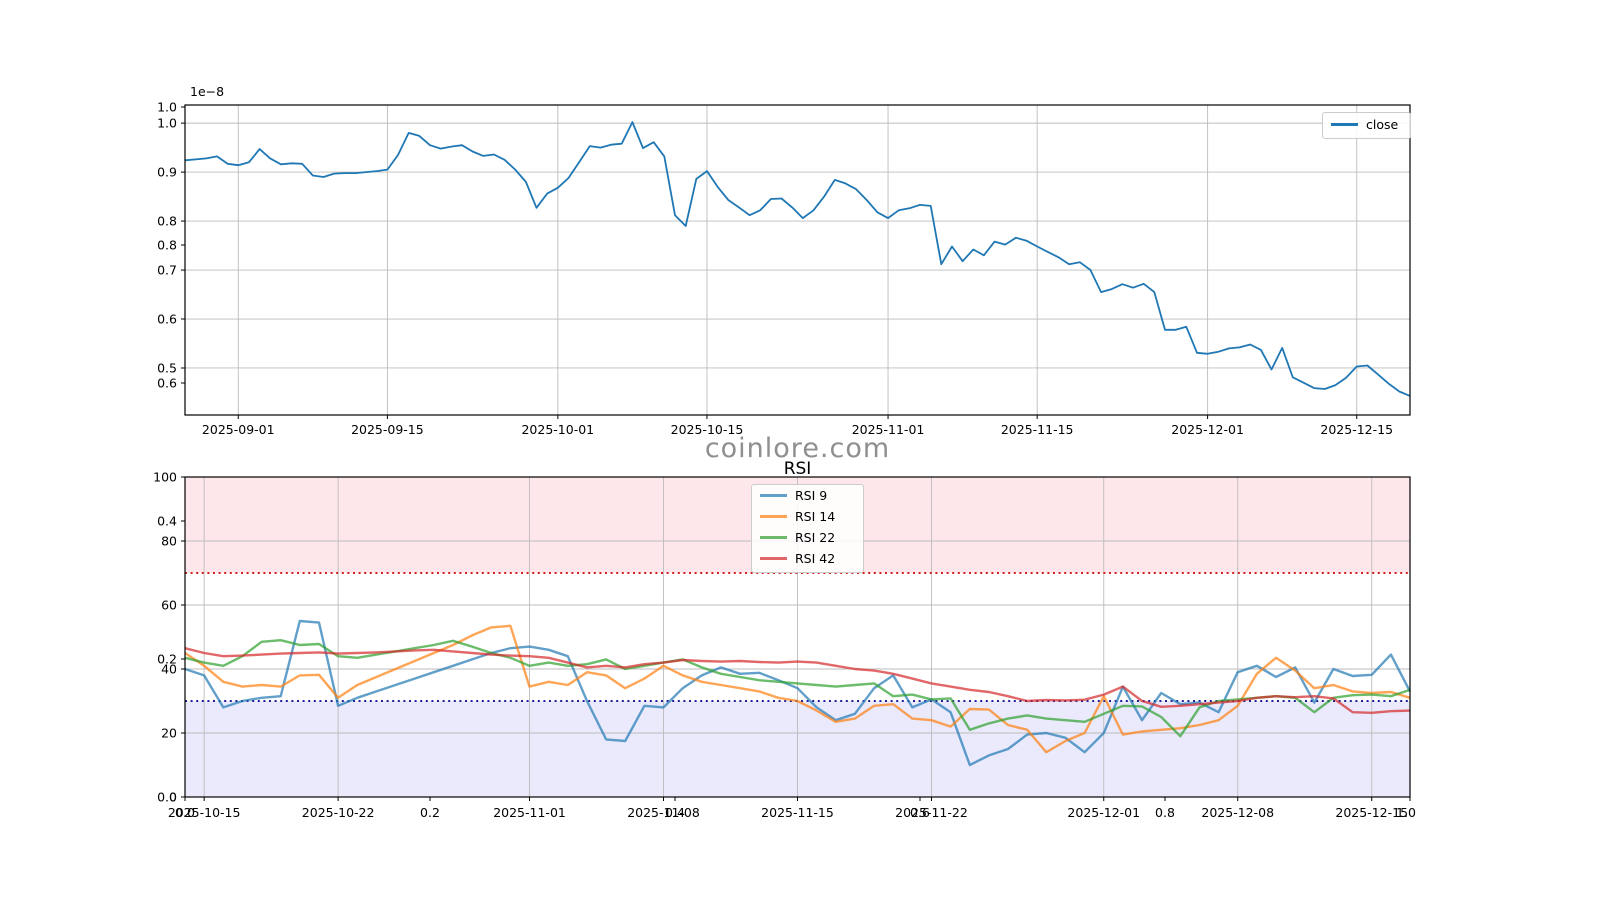 This screenshot has width=1600, height=900. Describe the element at coordinates (773, 537) in the screenshot. I see `rsi-22-swatch` at that location.